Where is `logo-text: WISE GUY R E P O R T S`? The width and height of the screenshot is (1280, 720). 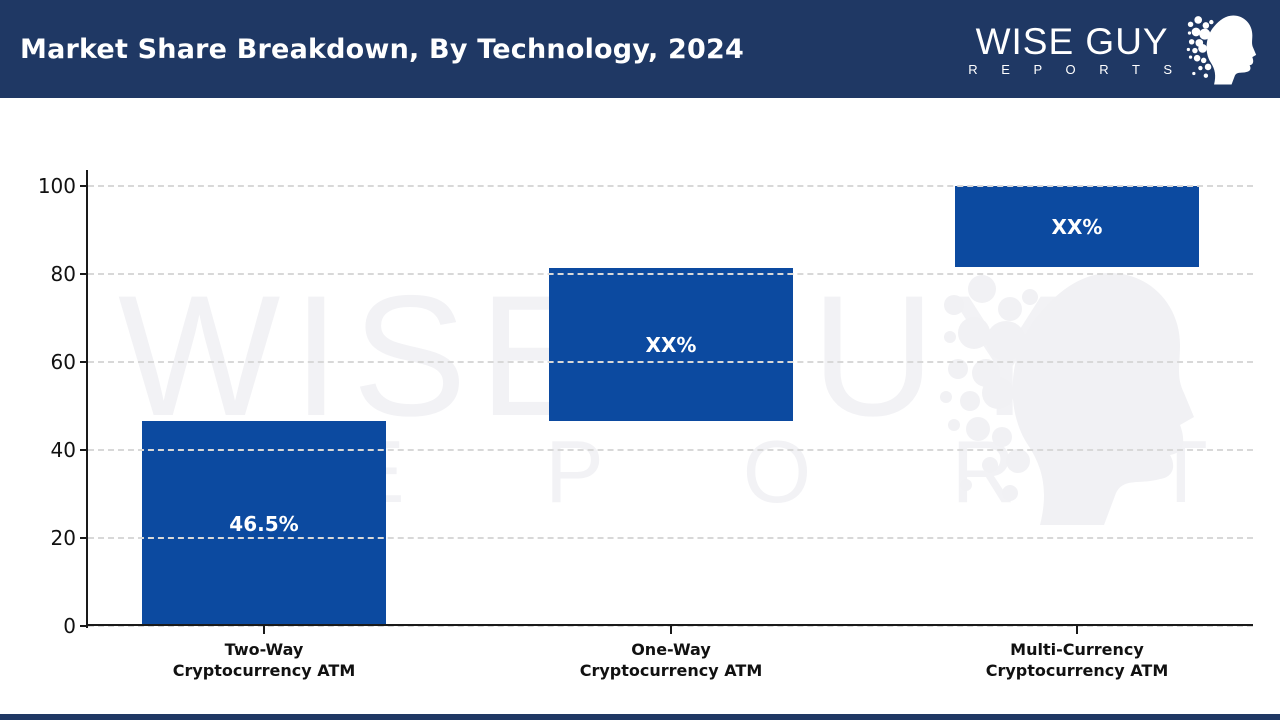 logo-text: WISE GUY R E P O R T S is located at coordinates (1072, 49).